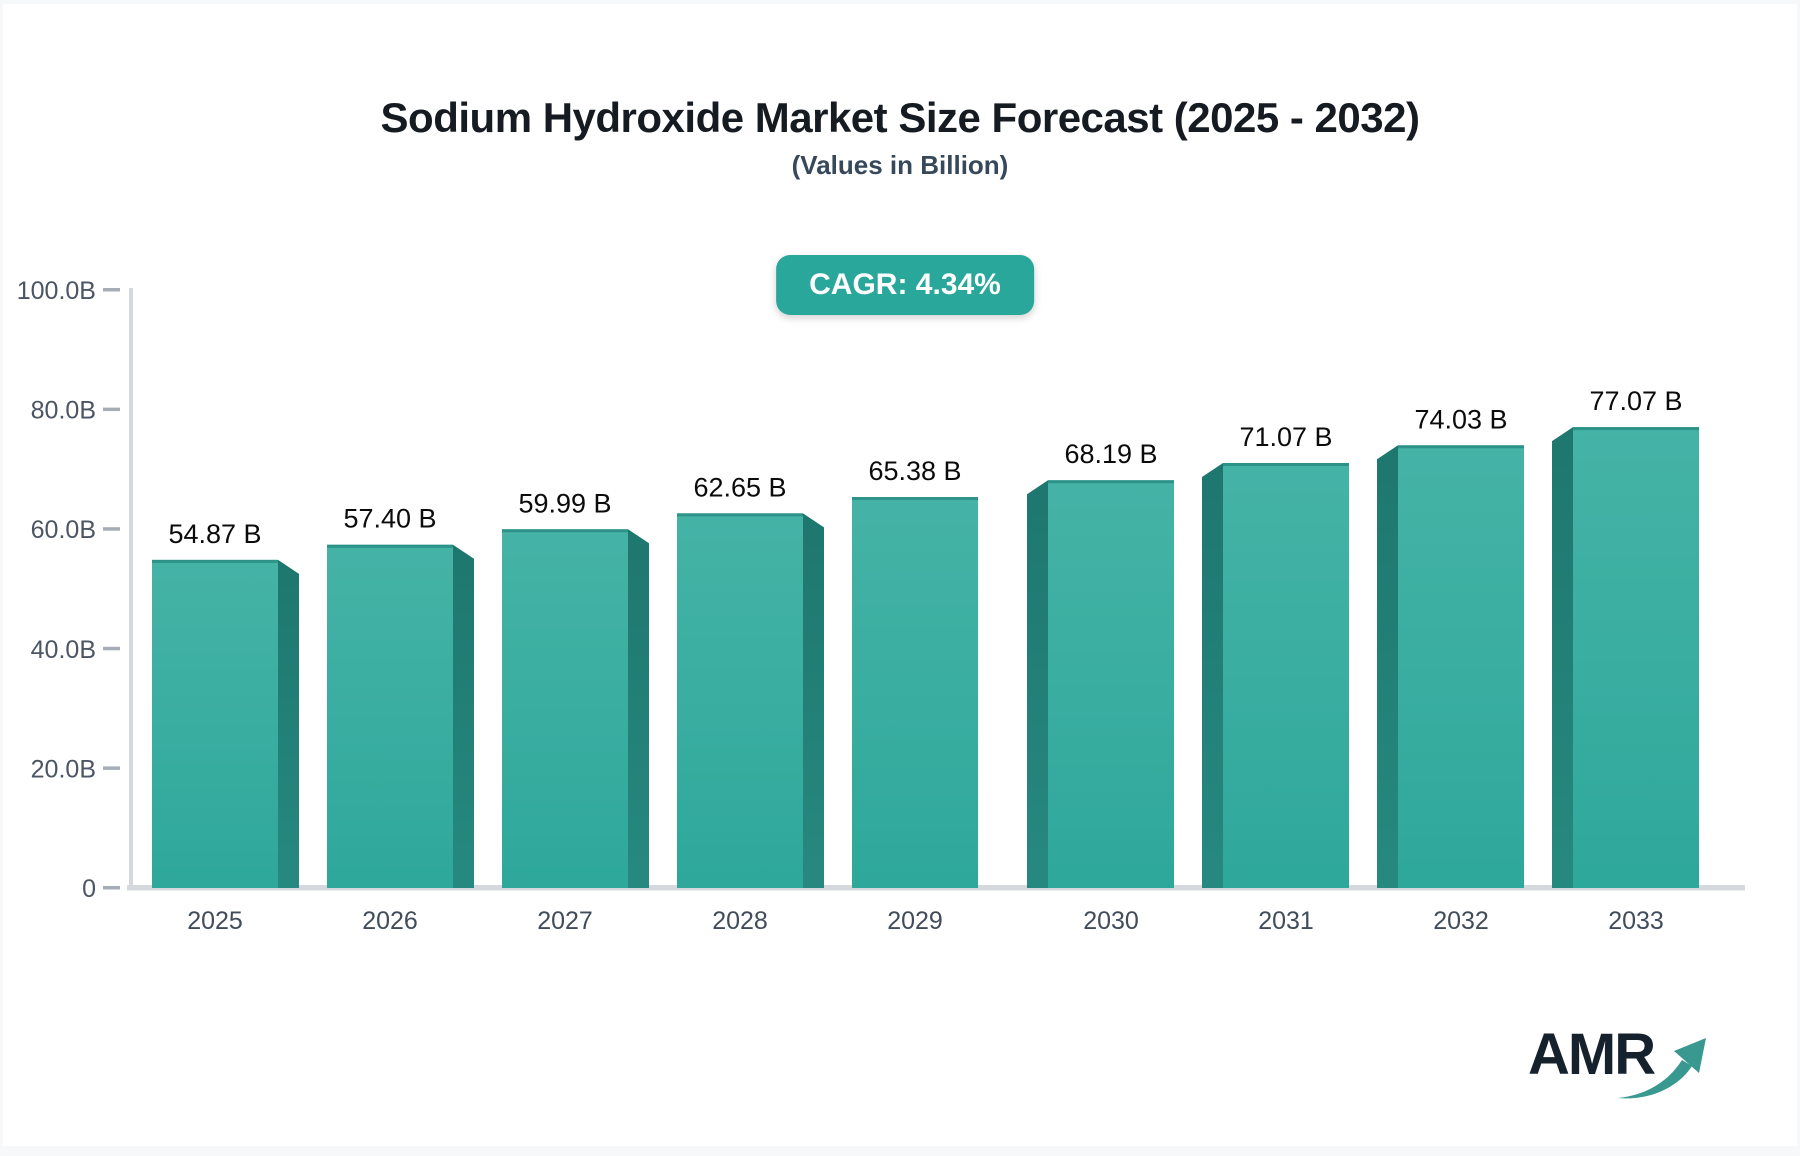 This screenshot has width=1800, height=1156. What do you see at coordinates (1592, 1054) in the screenshot?
I see `amr-logo-text: AMR` at bounding box center [1592, 1054].